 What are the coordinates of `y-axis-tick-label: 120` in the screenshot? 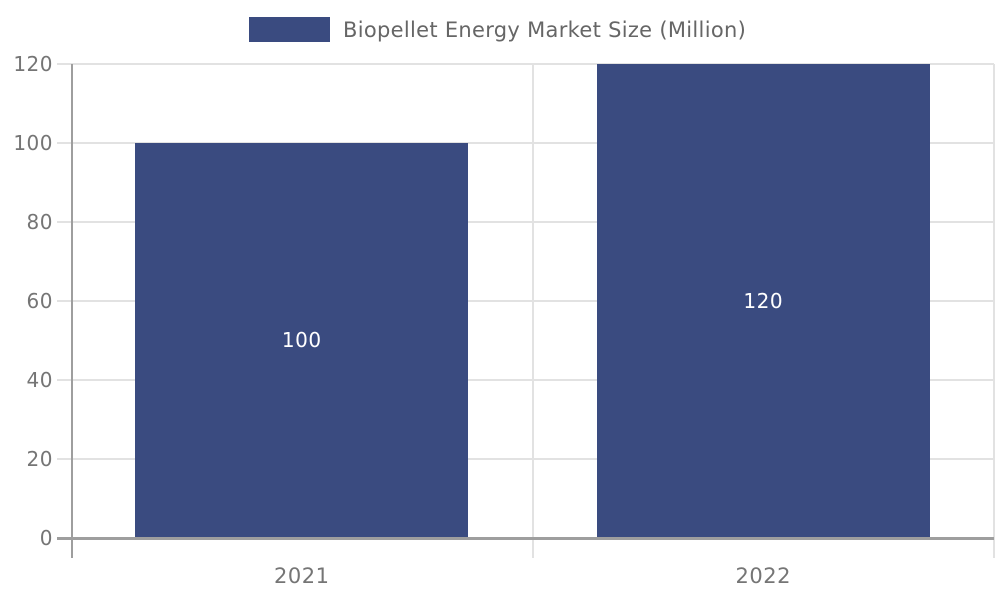 It's located at (33, 63).